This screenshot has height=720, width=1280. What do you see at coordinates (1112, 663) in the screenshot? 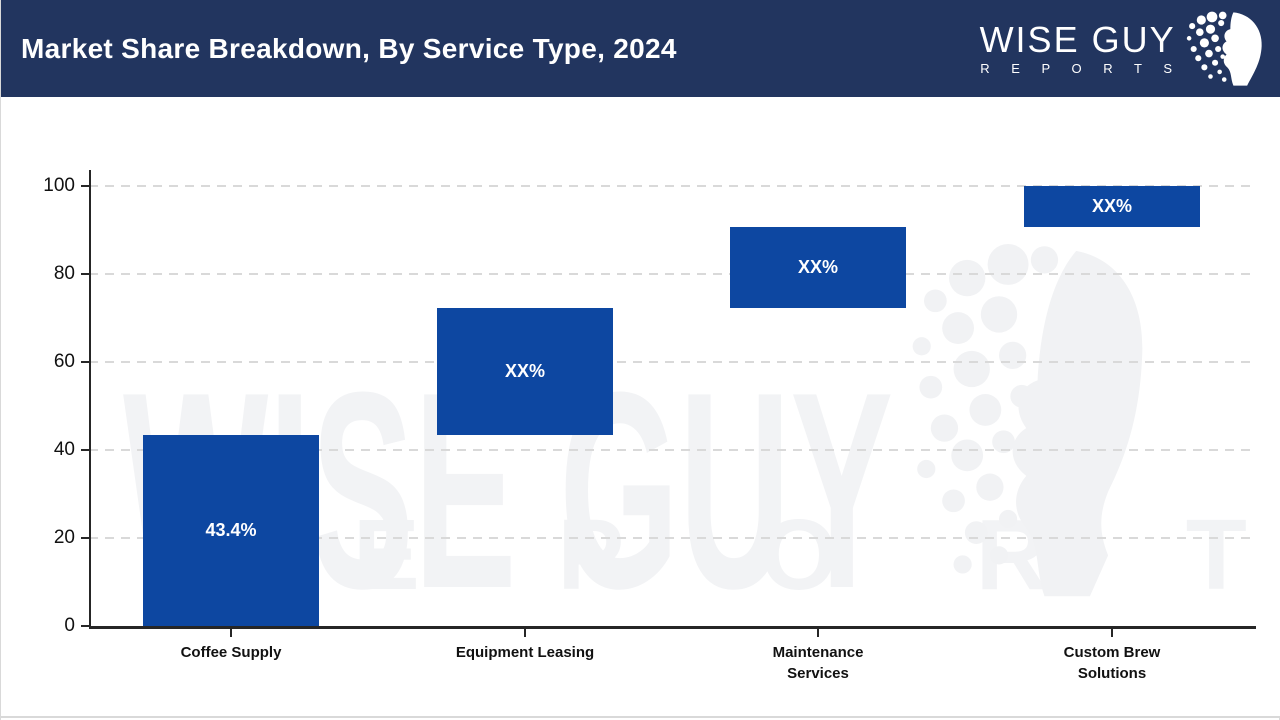
I see `category-label-custom-brew-solutions: Custom Brew Solutions` at bounding box center [1112, 663].